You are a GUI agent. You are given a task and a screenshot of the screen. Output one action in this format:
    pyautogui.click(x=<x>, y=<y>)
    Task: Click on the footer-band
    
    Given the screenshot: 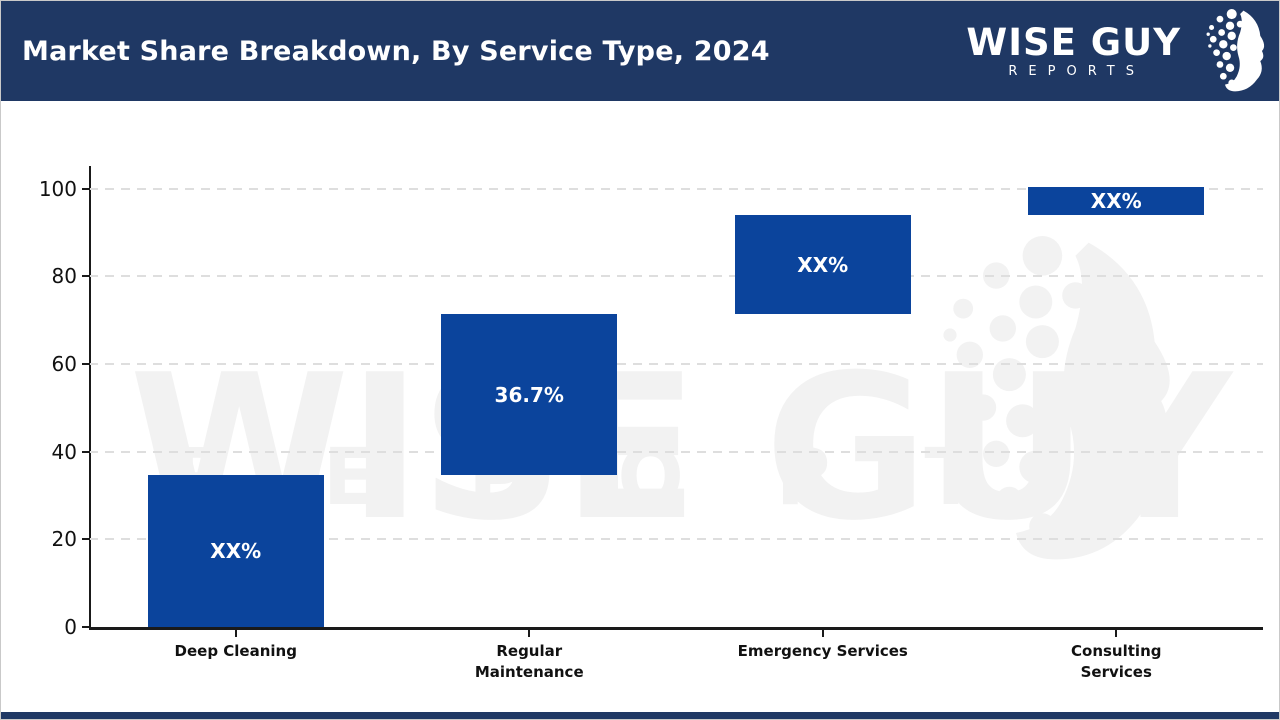 What is the action you would take?
    pyautogui.click(x=640, y=715)
    